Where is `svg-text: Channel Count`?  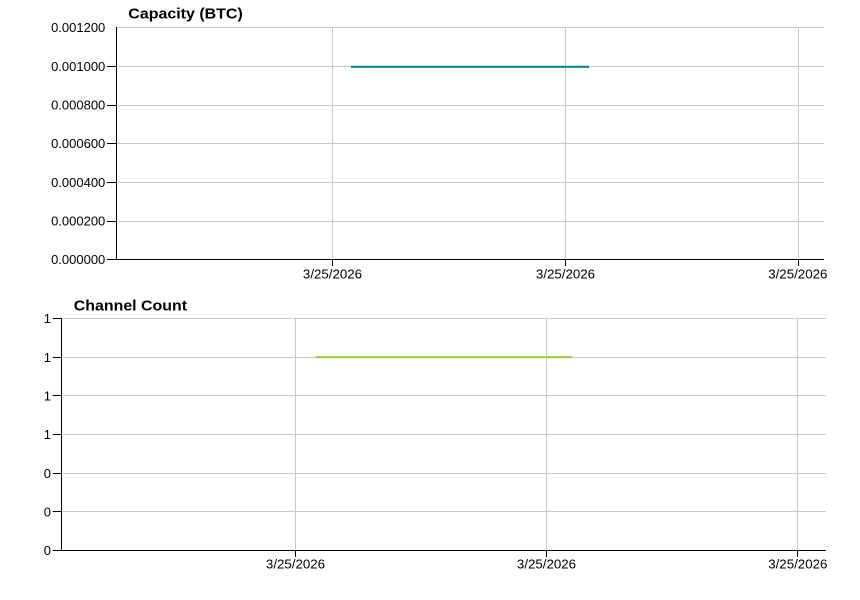 svg-text: Channel Count is located at coordinates (130, 306).